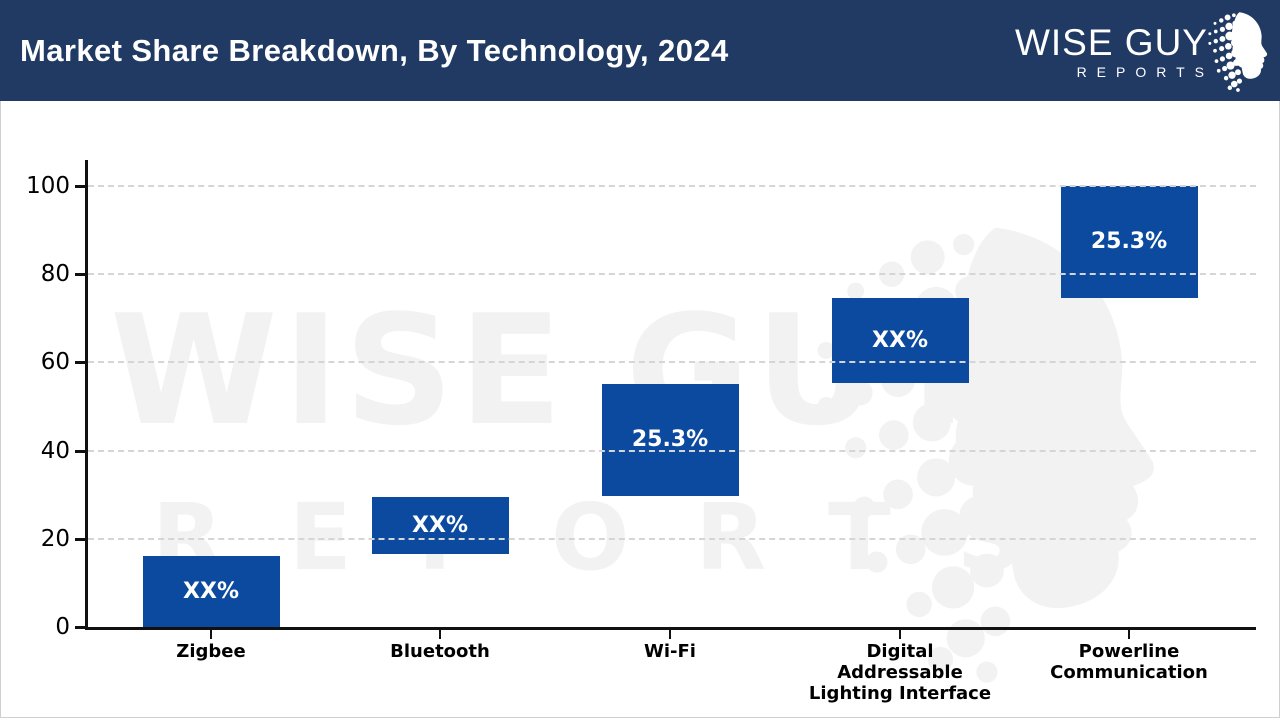 This screenshot has width=1280, height=720. I want to click on y-tick-label: 80, so click(55, 274).